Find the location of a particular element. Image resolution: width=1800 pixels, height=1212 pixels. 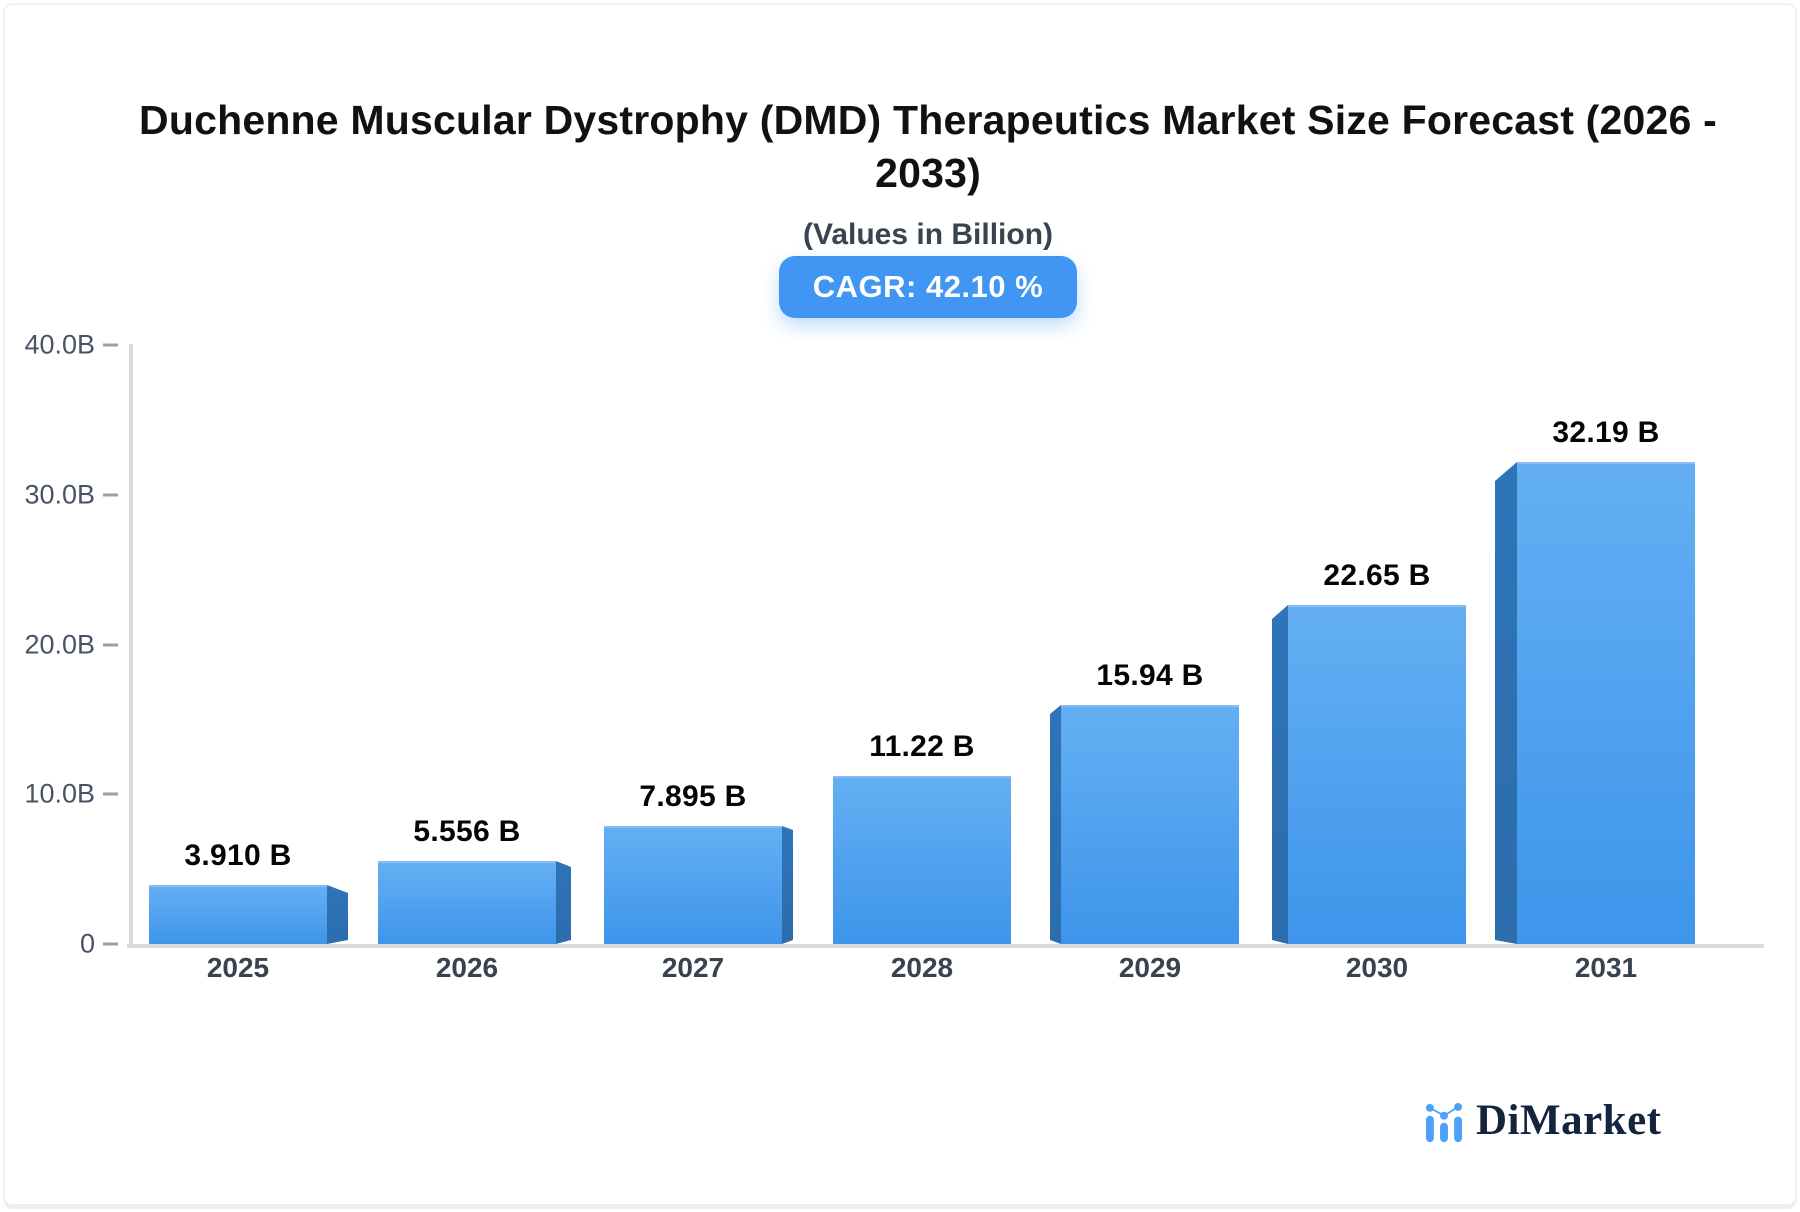

y-axis-tick-label: 20.0B is located at coordinates (59, 644).